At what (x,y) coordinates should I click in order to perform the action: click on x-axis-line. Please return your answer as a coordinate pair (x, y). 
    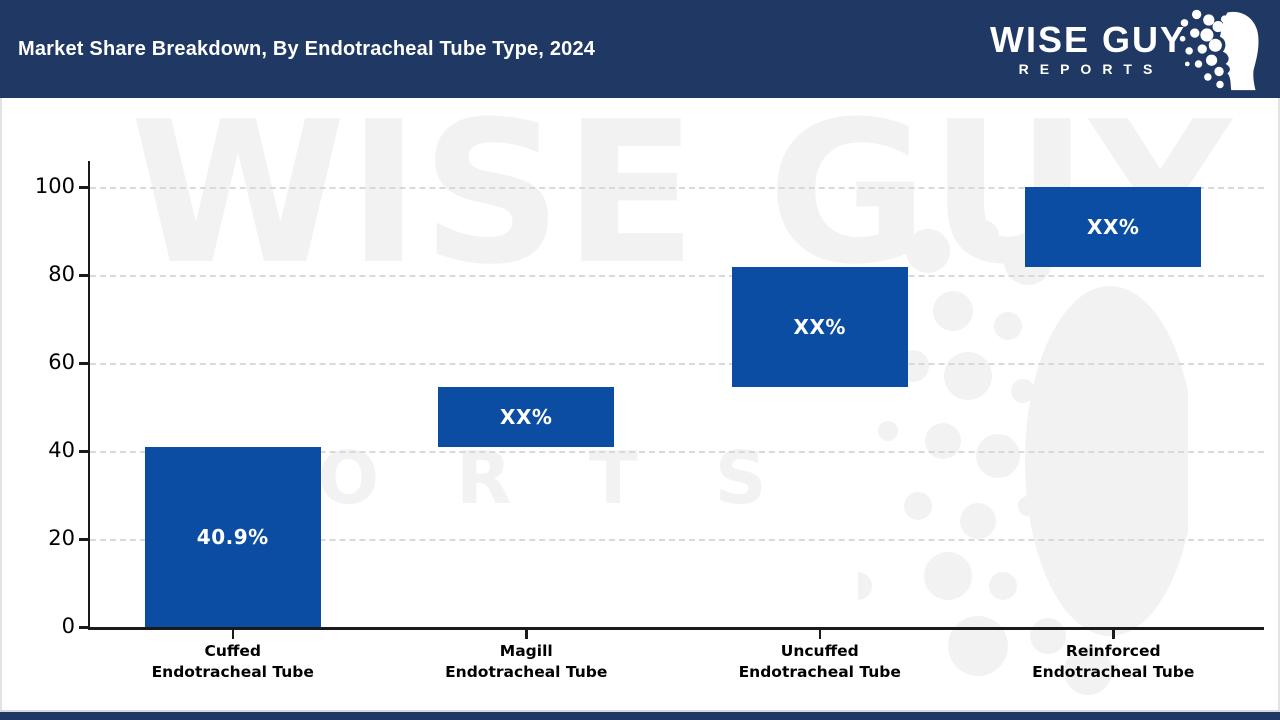
    Looking at the image, I should click on (675, 628).